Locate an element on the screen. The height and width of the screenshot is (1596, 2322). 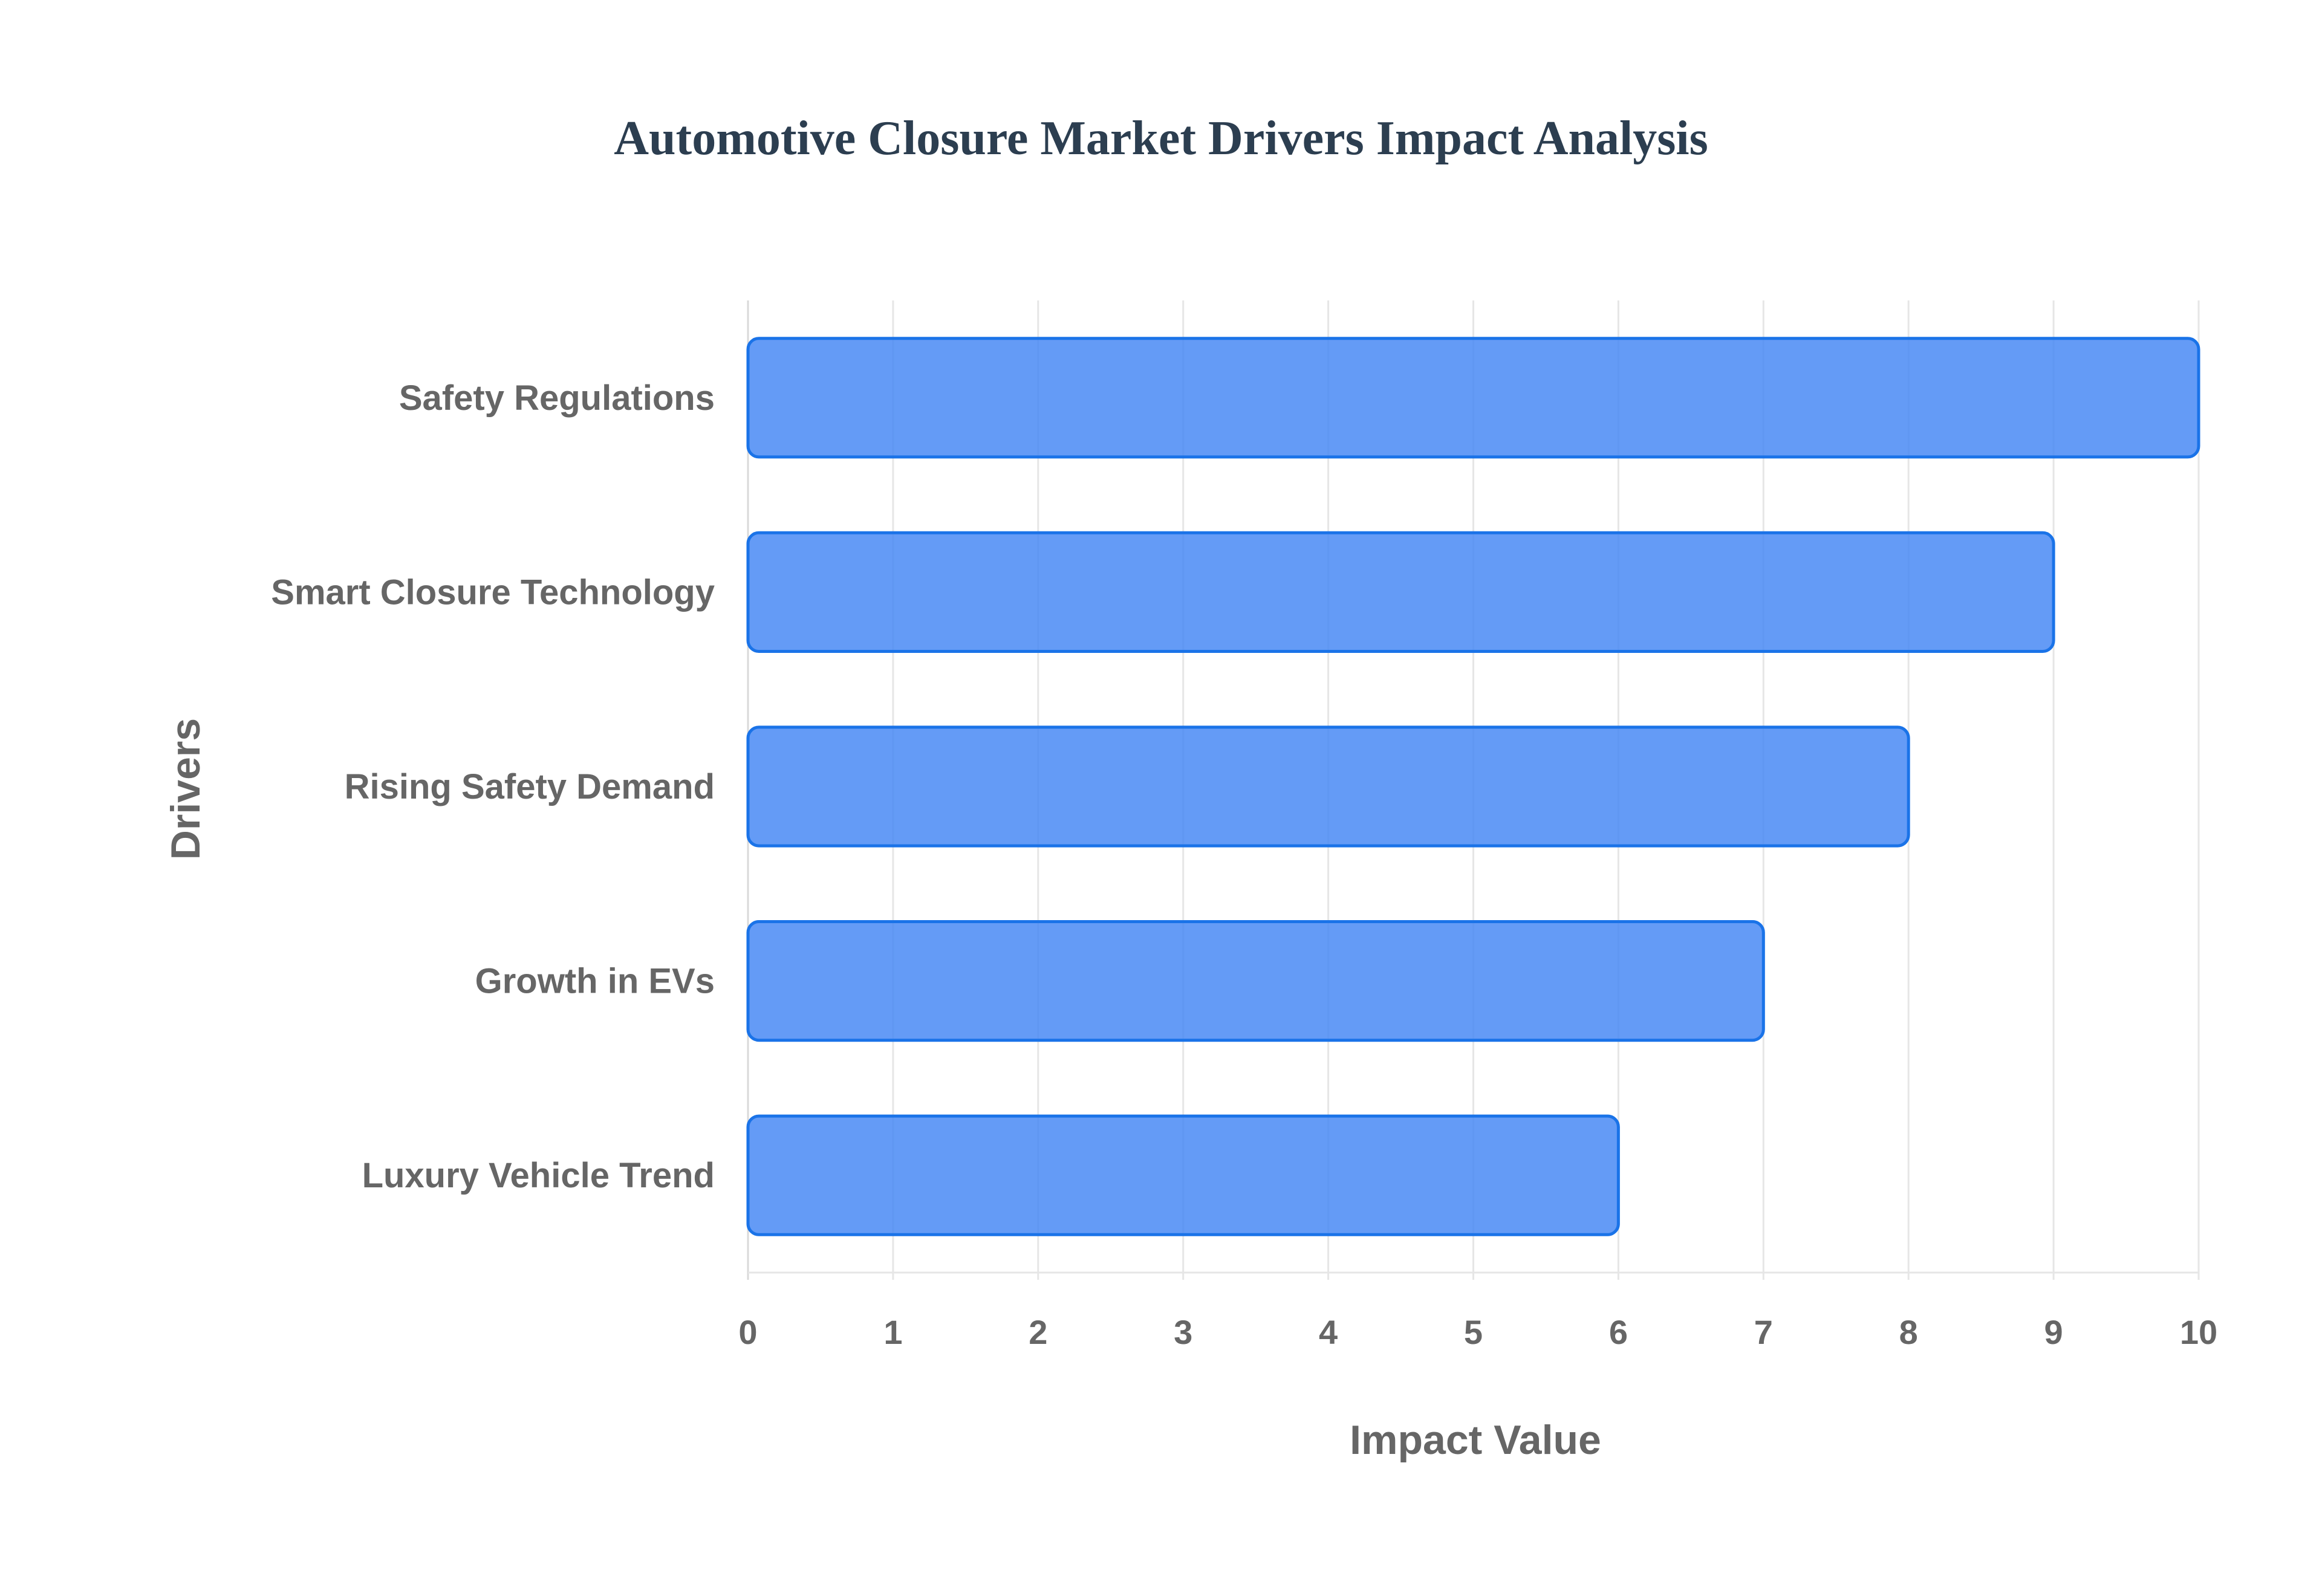
x-tick-label: 0 is located at coordinates (747, 1332).